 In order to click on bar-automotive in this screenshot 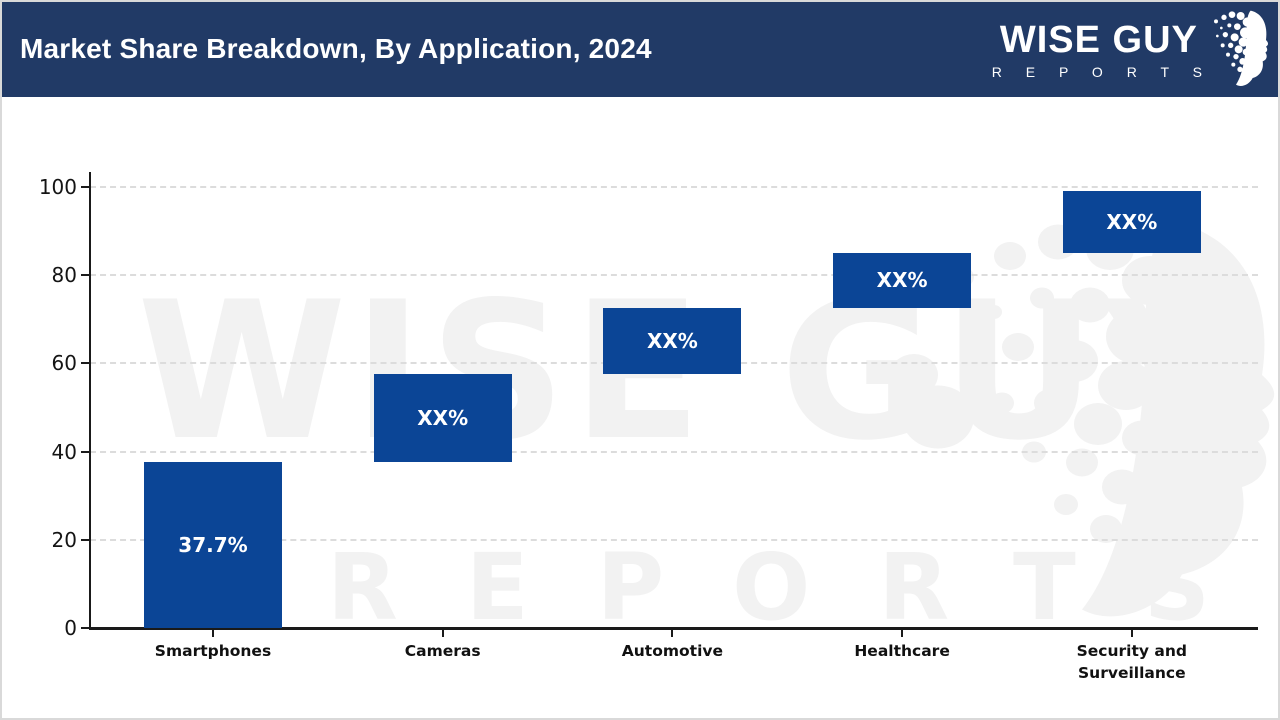, I will do `click(672, 341)`.